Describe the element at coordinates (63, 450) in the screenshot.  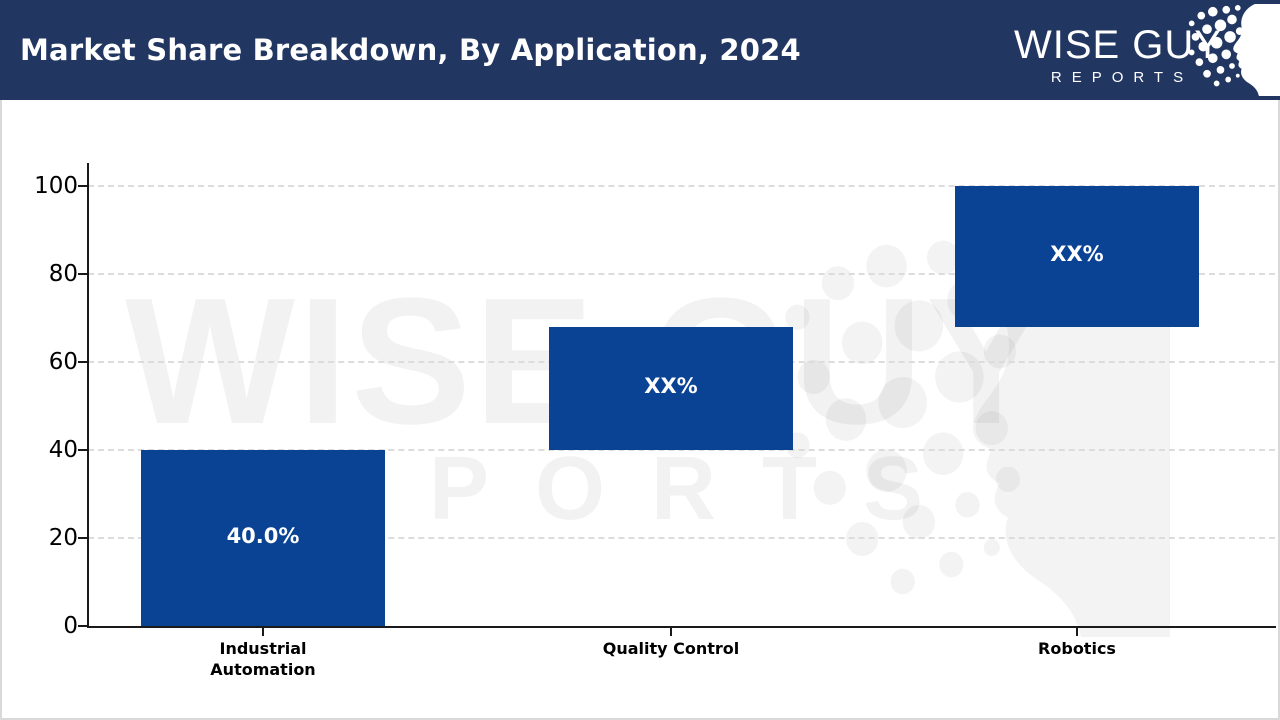
I see `y-tick-label: 40` at that location.